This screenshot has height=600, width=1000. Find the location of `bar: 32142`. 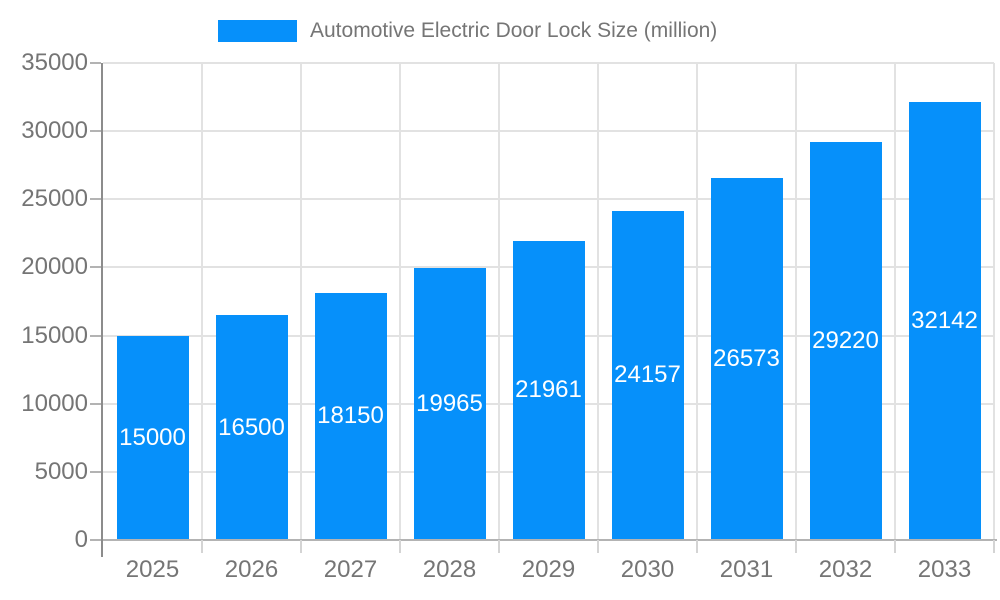

bar: 32142 is located at coordinates (944, 320).